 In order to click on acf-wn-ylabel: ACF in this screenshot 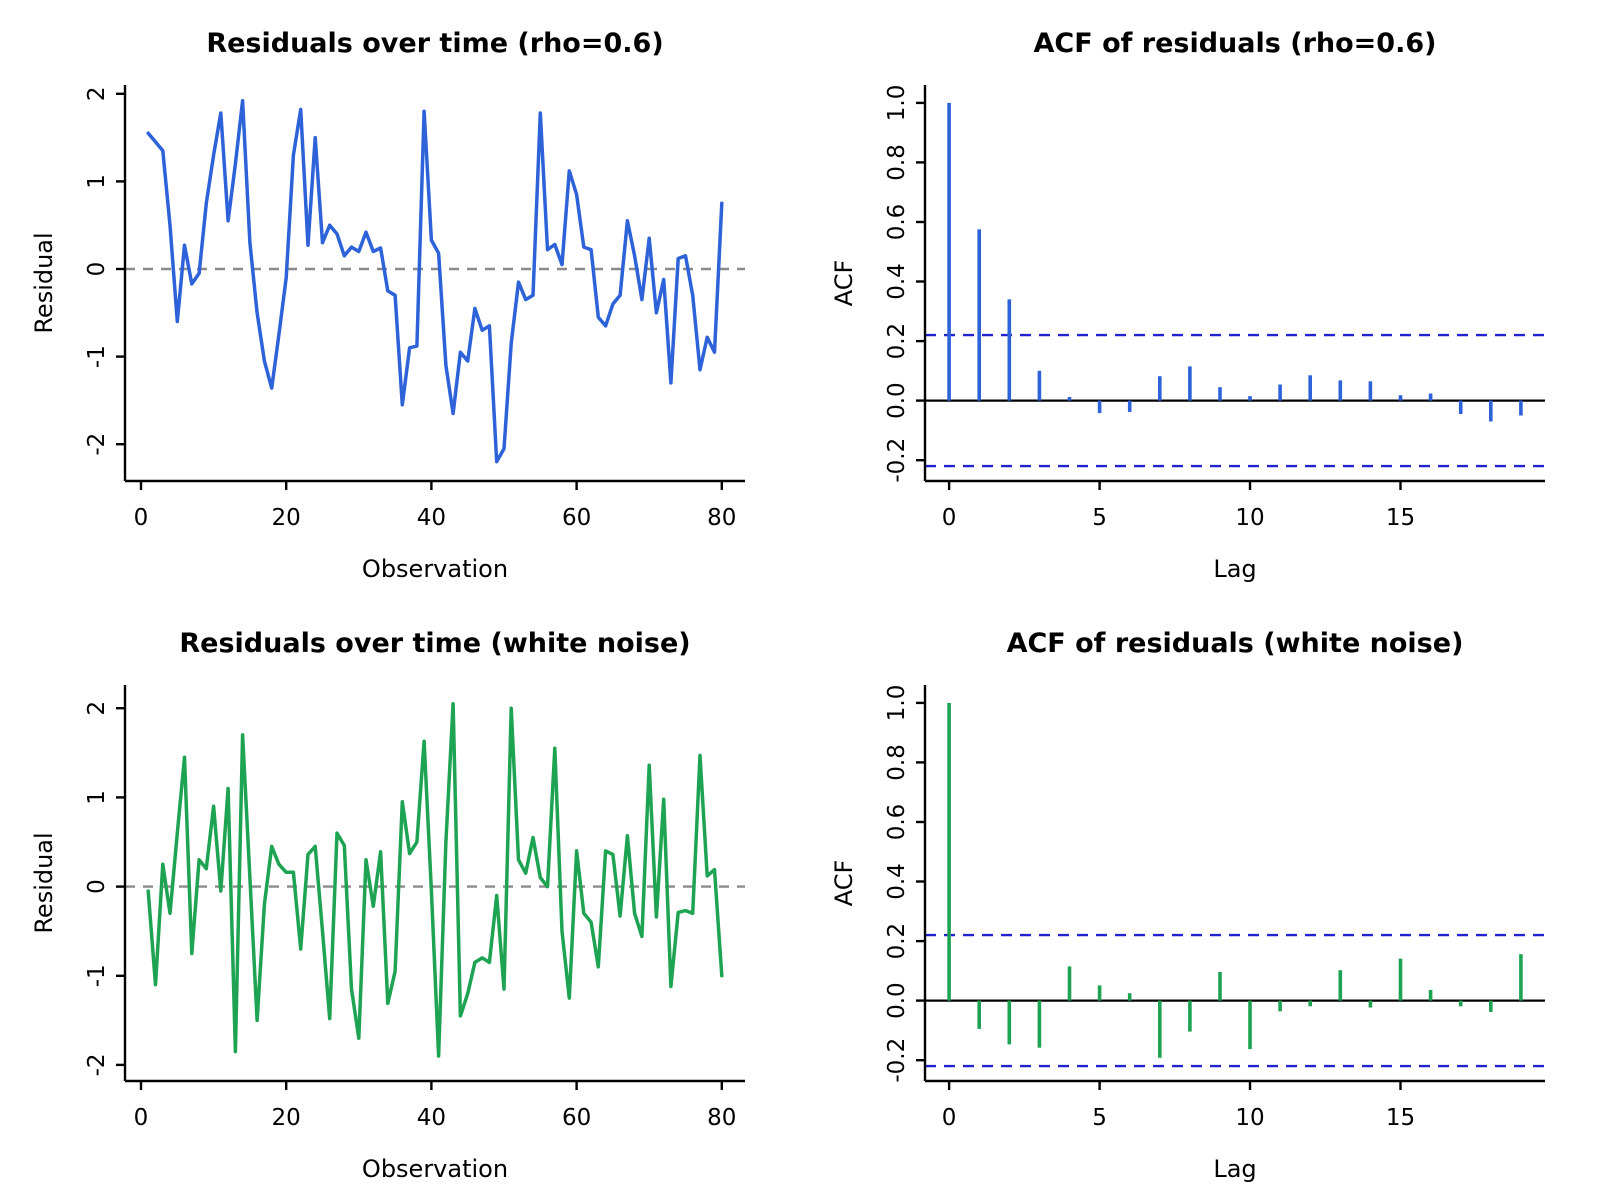, I will do `click(844, 883)`.